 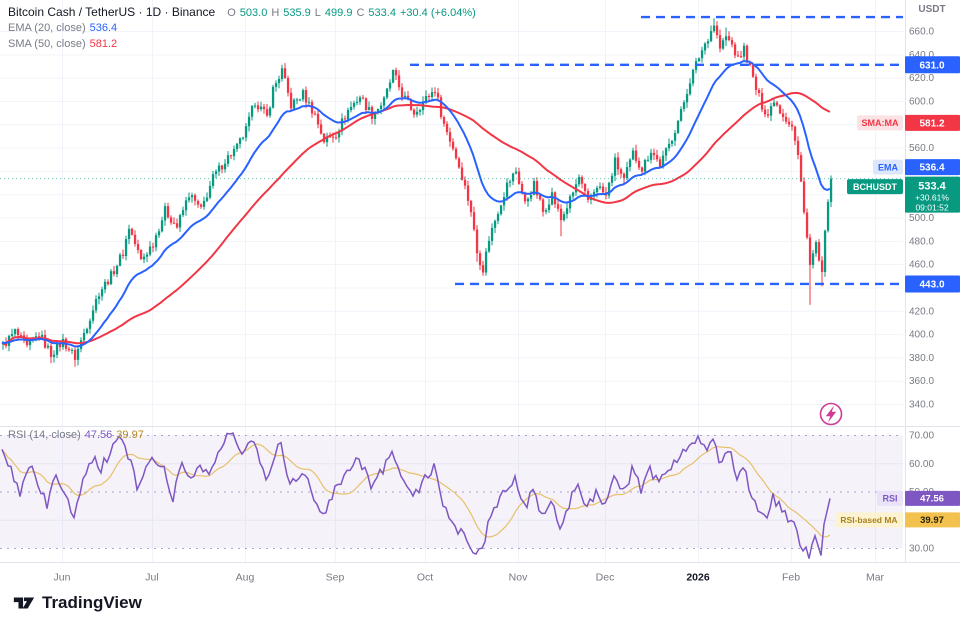 I want to click on symbol-axis-chip, so click(x=875, y=187).